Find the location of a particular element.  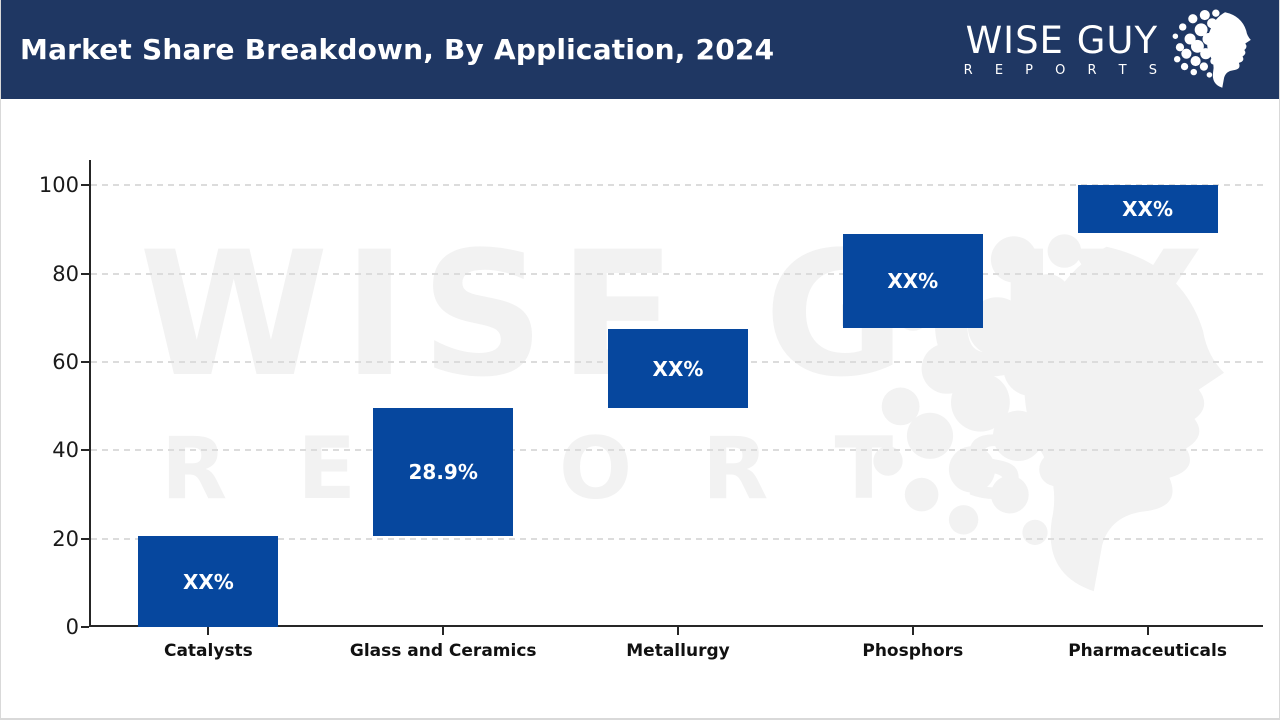

bar-glass-and-ceramics: 28.9% is located at coordinates (443, 472).